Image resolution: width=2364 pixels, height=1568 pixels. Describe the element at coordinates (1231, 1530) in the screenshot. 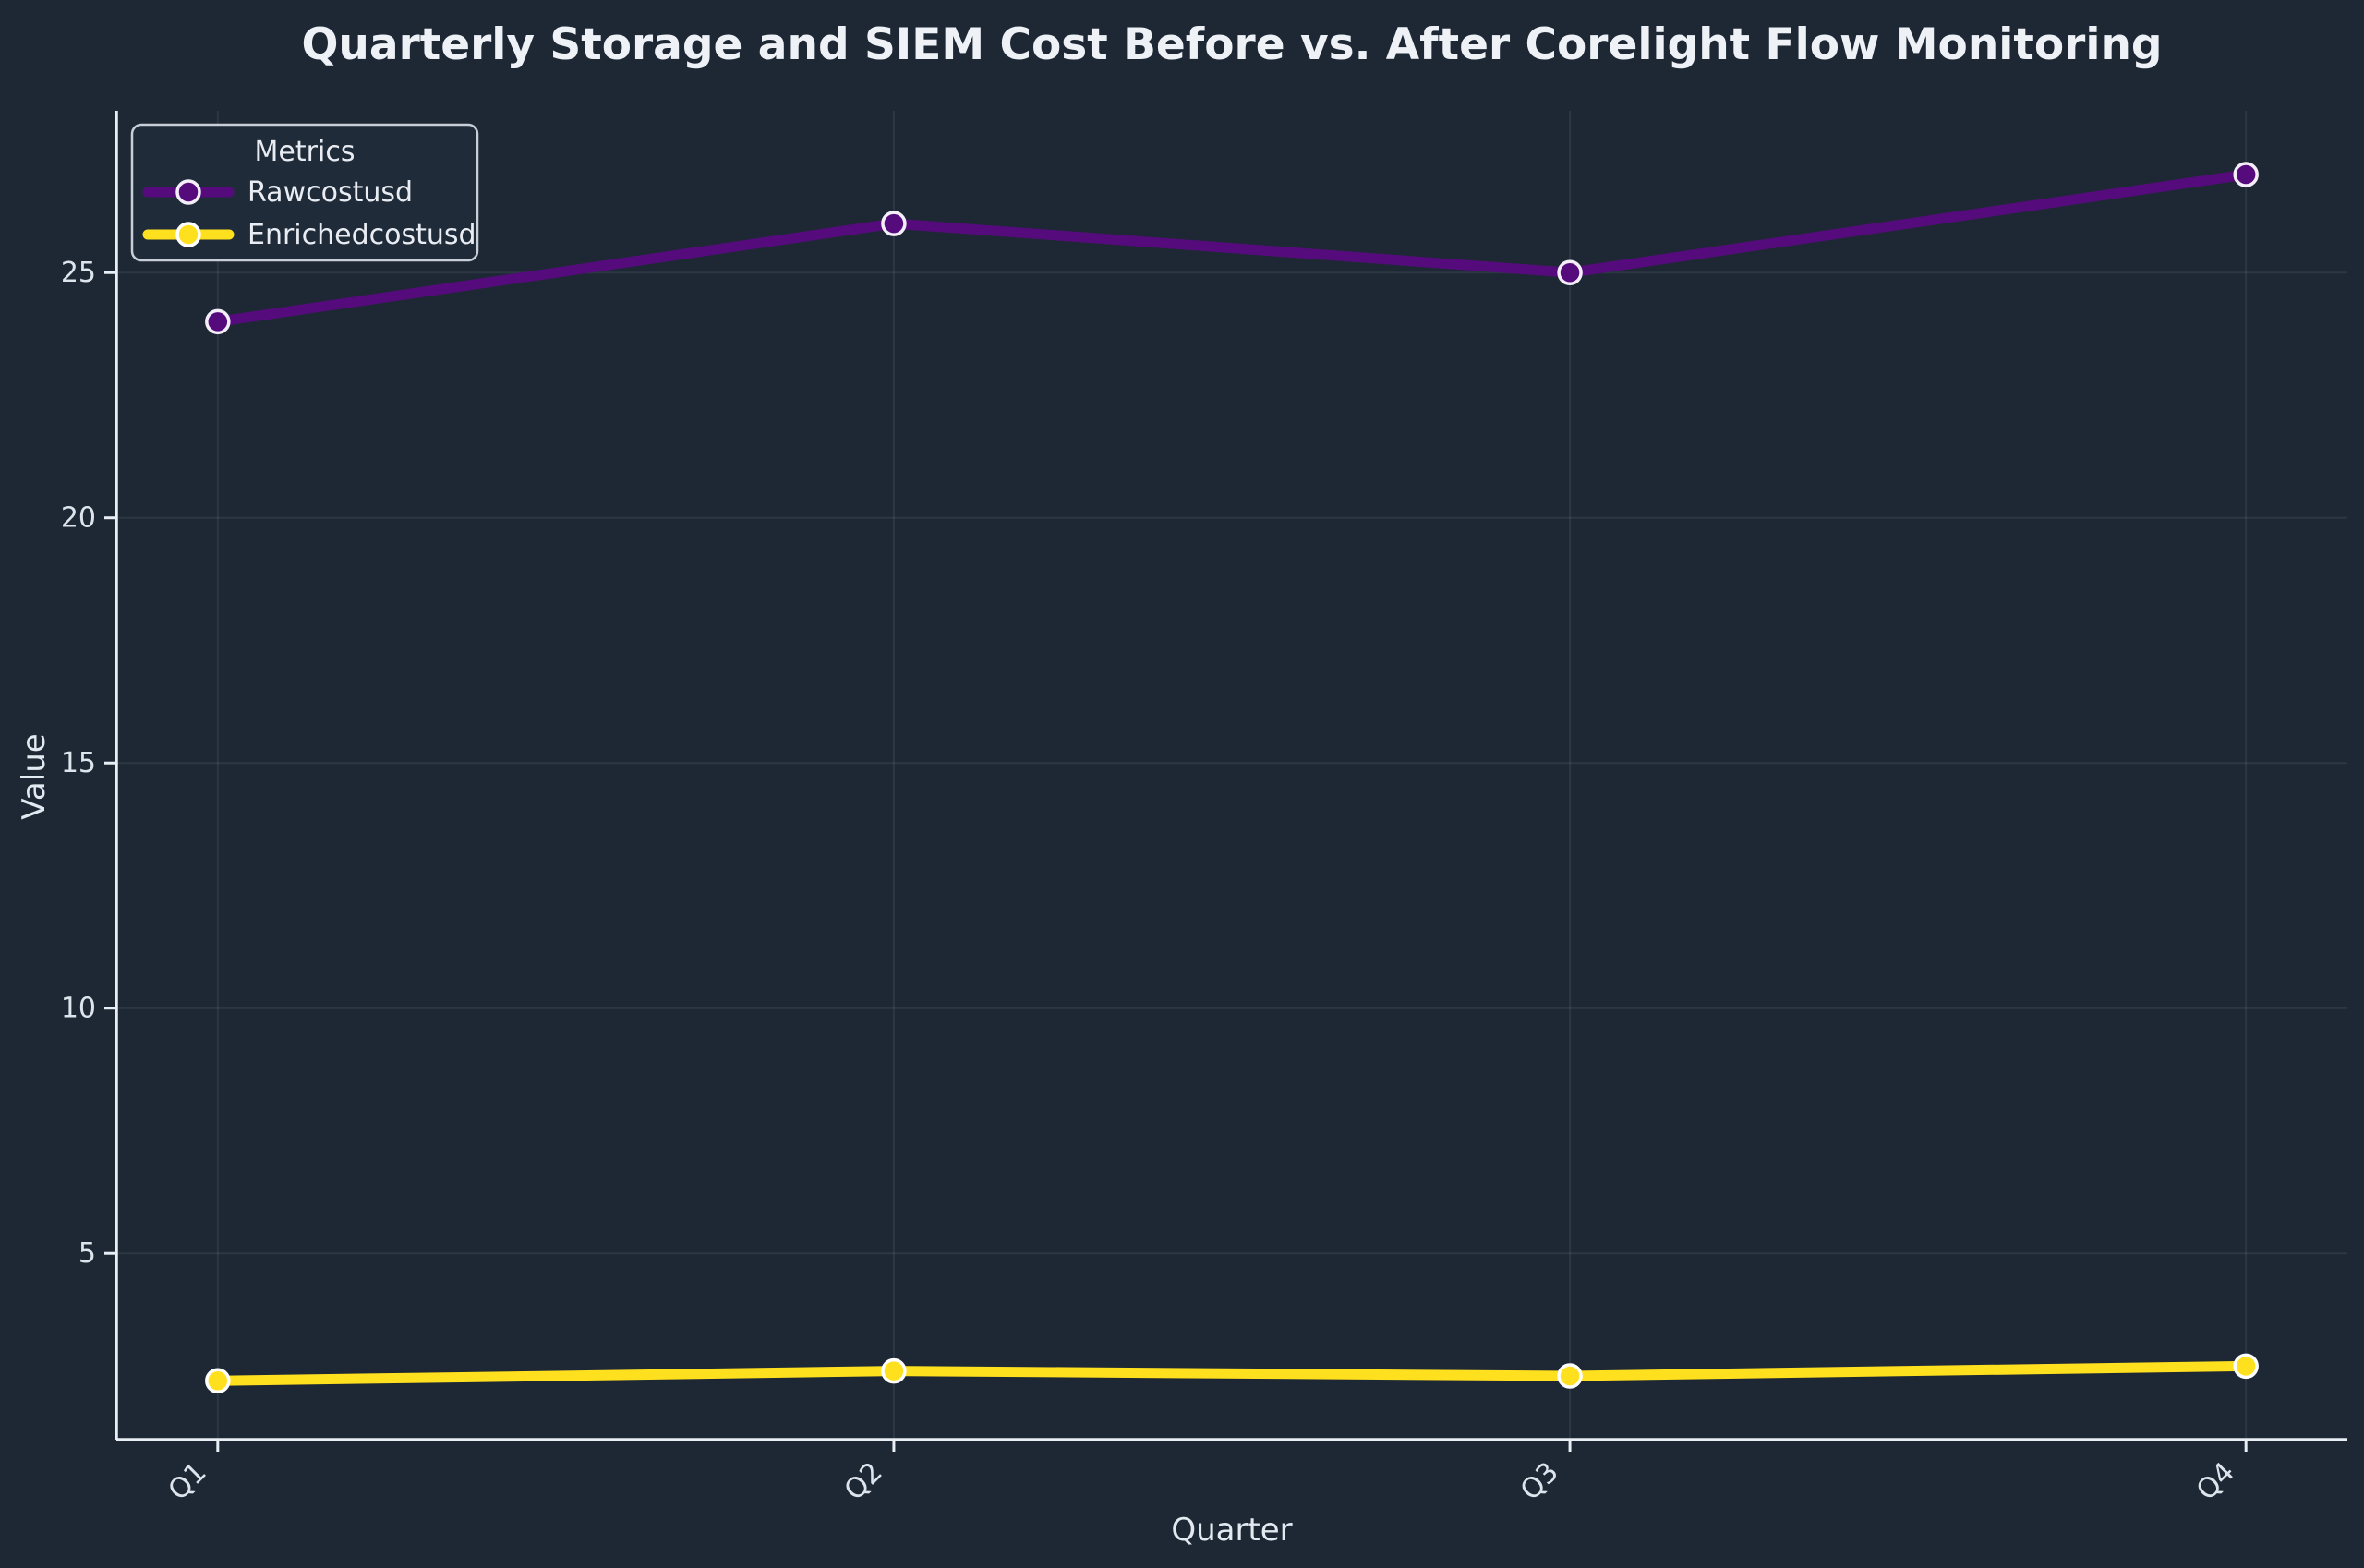

I see `x-axis-label: Quarter` at that location.